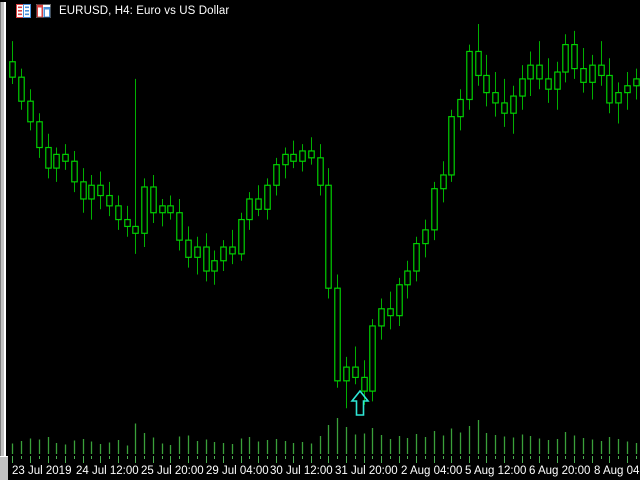 The image size is (640, 480). Describe the element at coordinates (107, 471) in the screenshot. I see `axis-tick-label: 24 Jul 12:00` at that location.